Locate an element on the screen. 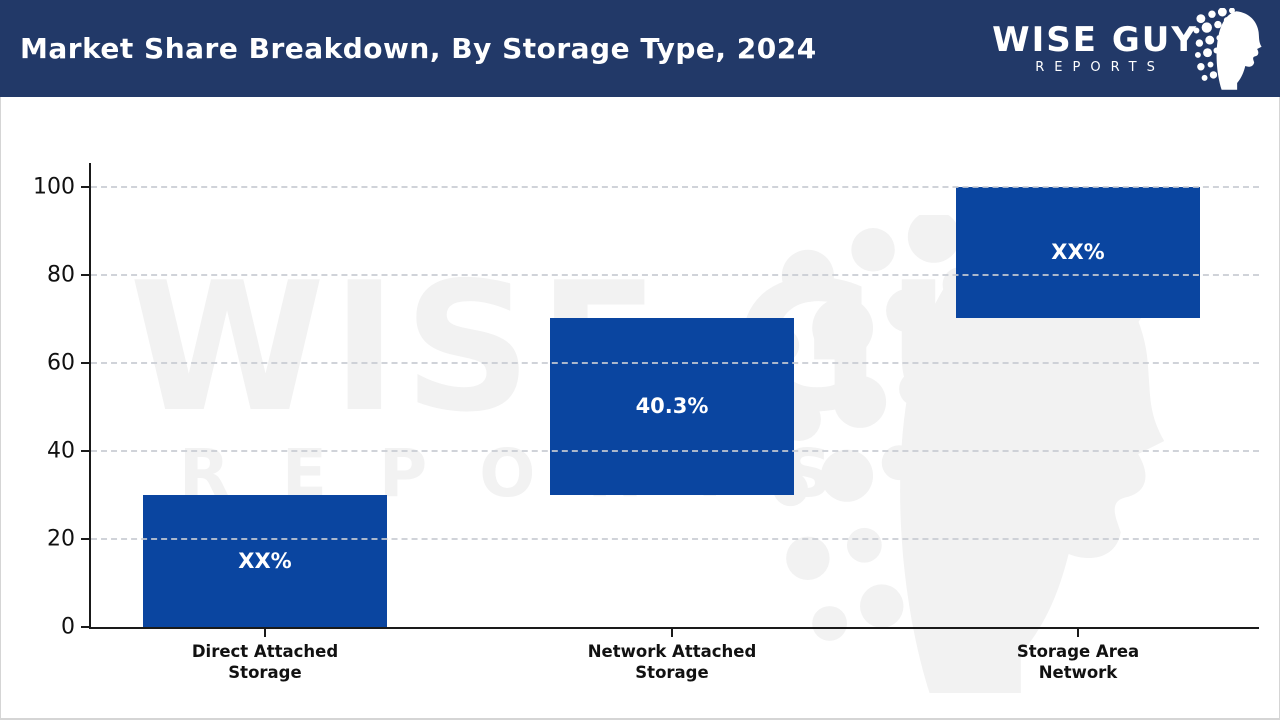  bar-network-attached-storage: 40.3% is located at coordinates (672, 406).